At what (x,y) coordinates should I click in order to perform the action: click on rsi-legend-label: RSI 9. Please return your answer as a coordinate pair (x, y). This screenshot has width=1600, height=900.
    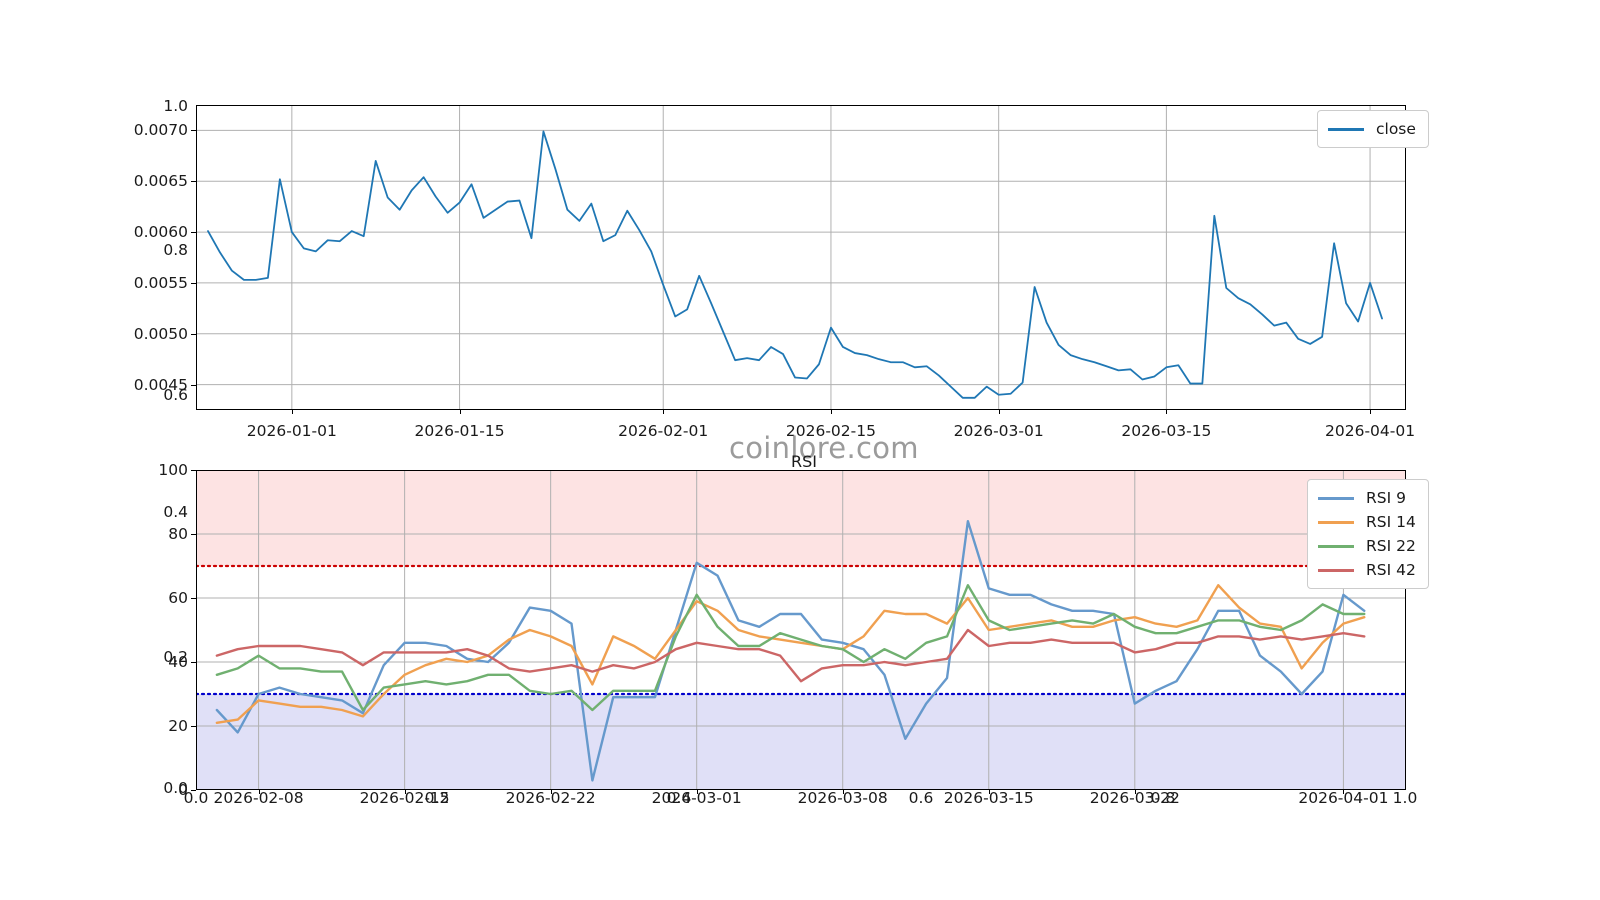
    Looking at the image, I should click on (1386, 498).